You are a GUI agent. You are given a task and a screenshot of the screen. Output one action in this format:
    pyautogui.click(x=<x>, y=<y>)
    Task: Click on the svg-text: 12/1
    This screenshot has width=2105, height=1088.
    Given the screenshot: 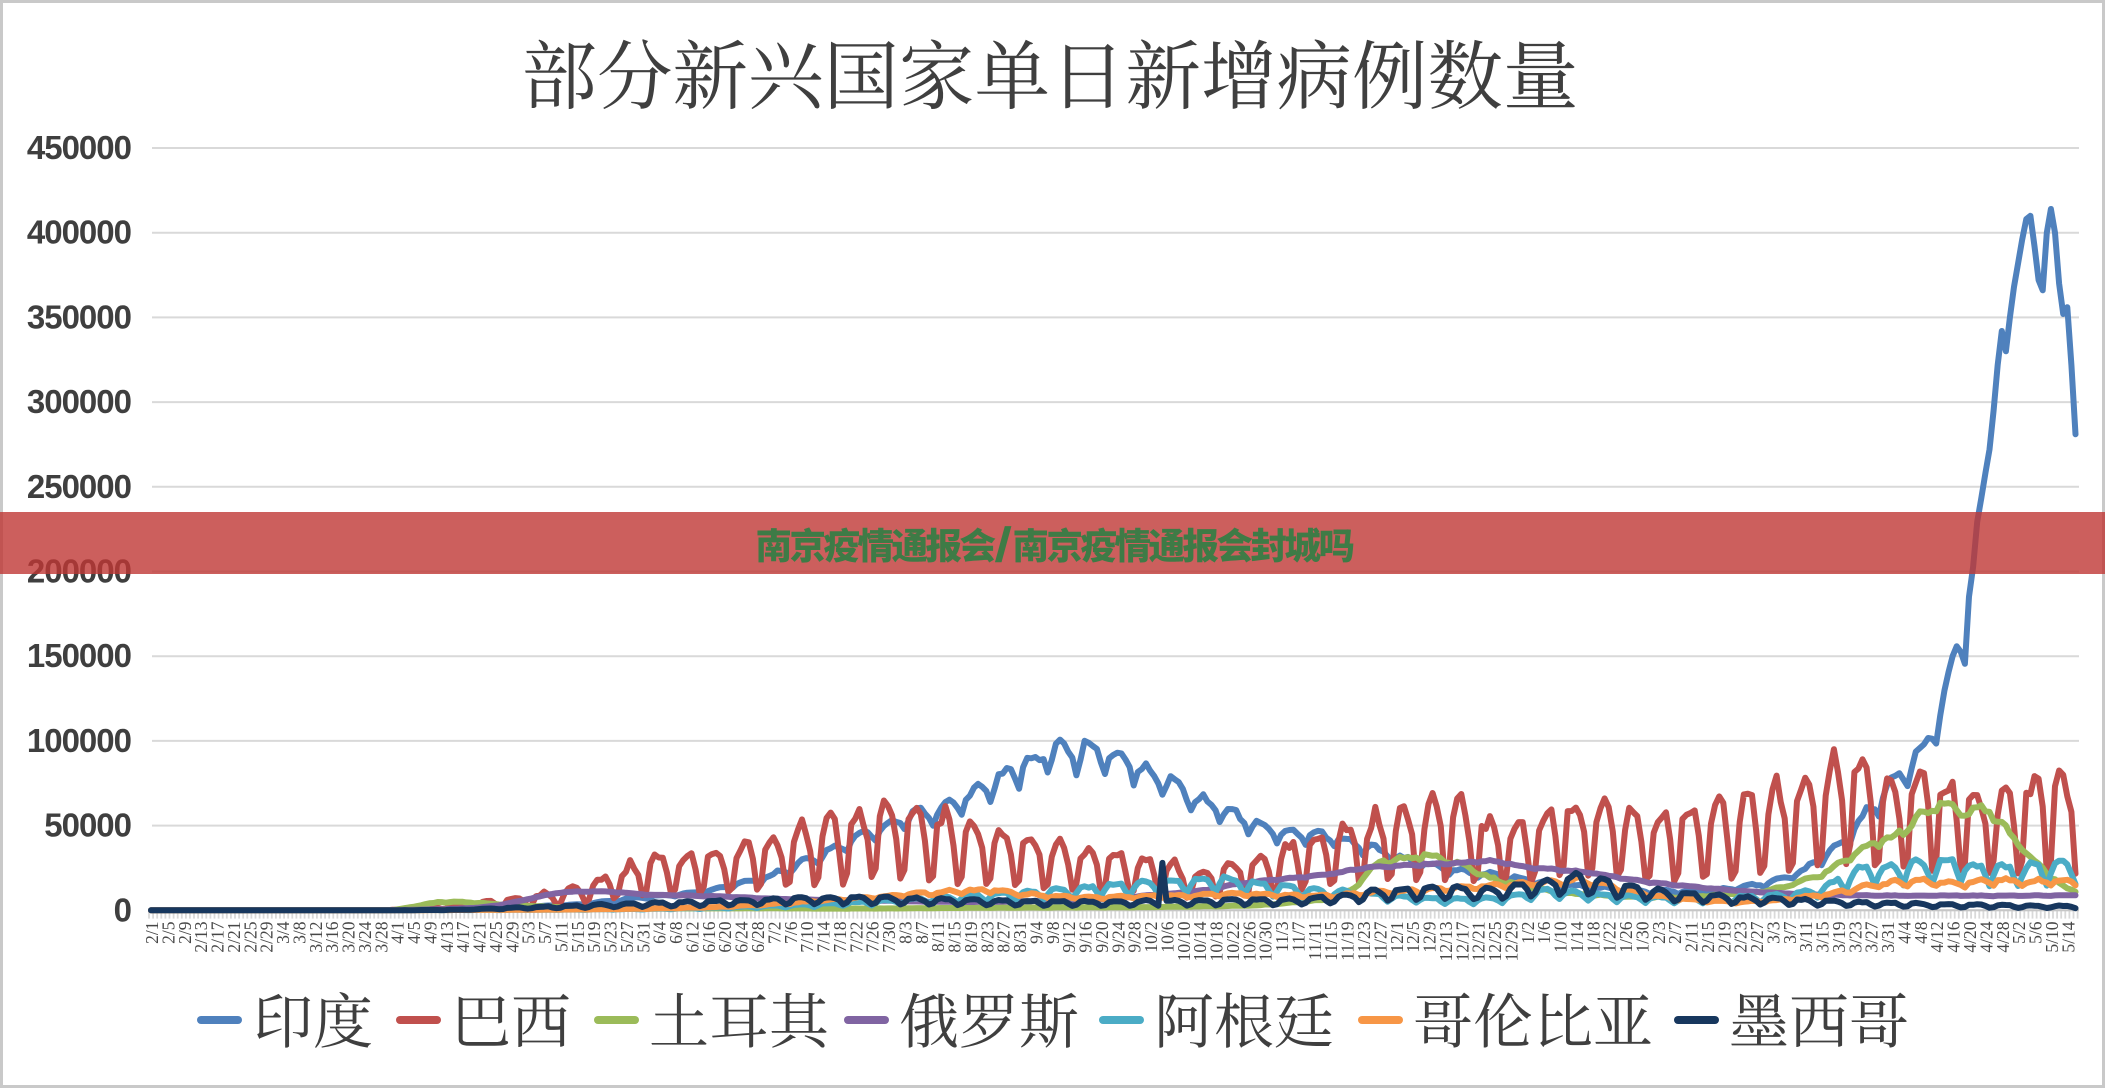 What is the action you would take?
    pyautogui.click(x=1397, y=937)
    